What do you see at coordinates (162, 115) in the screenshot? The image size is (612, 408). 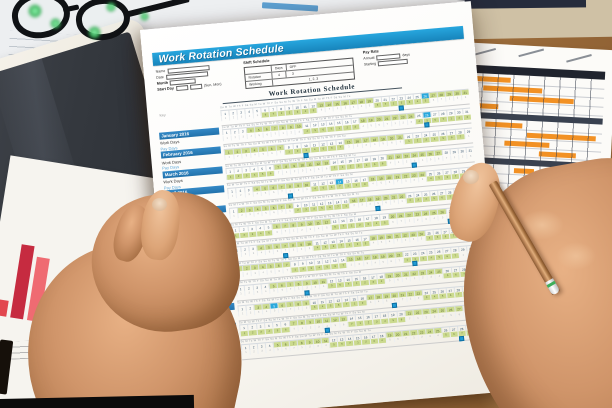 I see `key-label: Key` at bounding box center [162, 115].